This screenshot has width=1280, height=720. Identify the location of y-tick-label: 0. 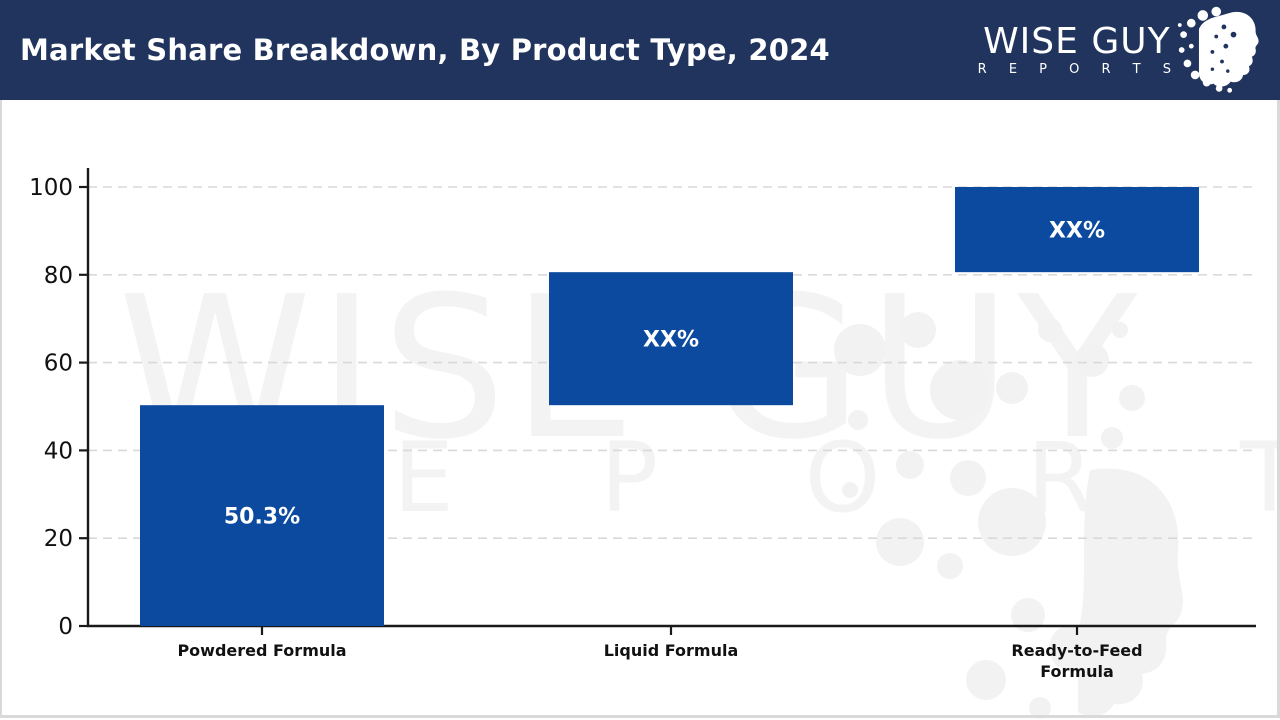
(65, 627).